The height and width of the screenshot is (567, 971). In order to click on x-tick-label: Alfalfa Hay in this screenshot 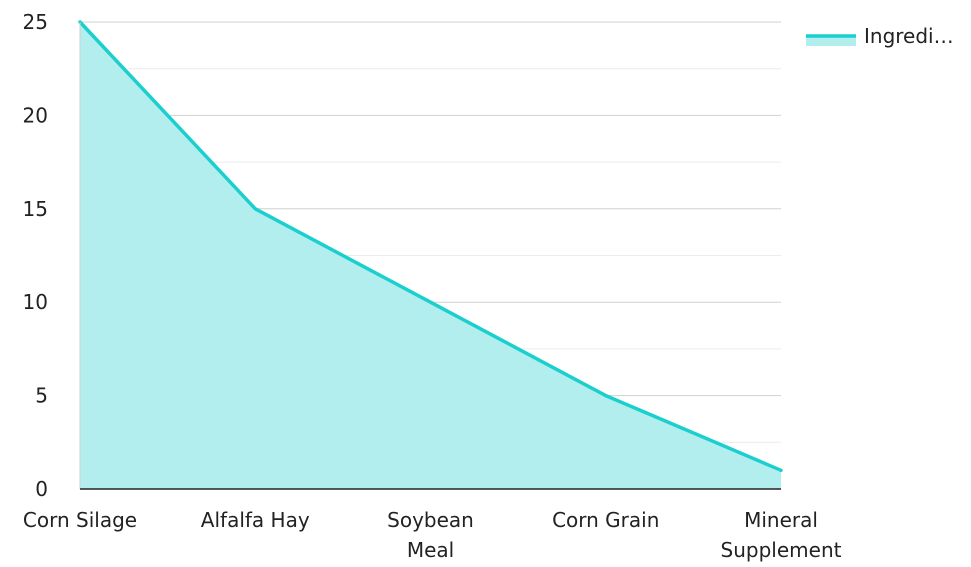, I will do `click(255, 520)`.